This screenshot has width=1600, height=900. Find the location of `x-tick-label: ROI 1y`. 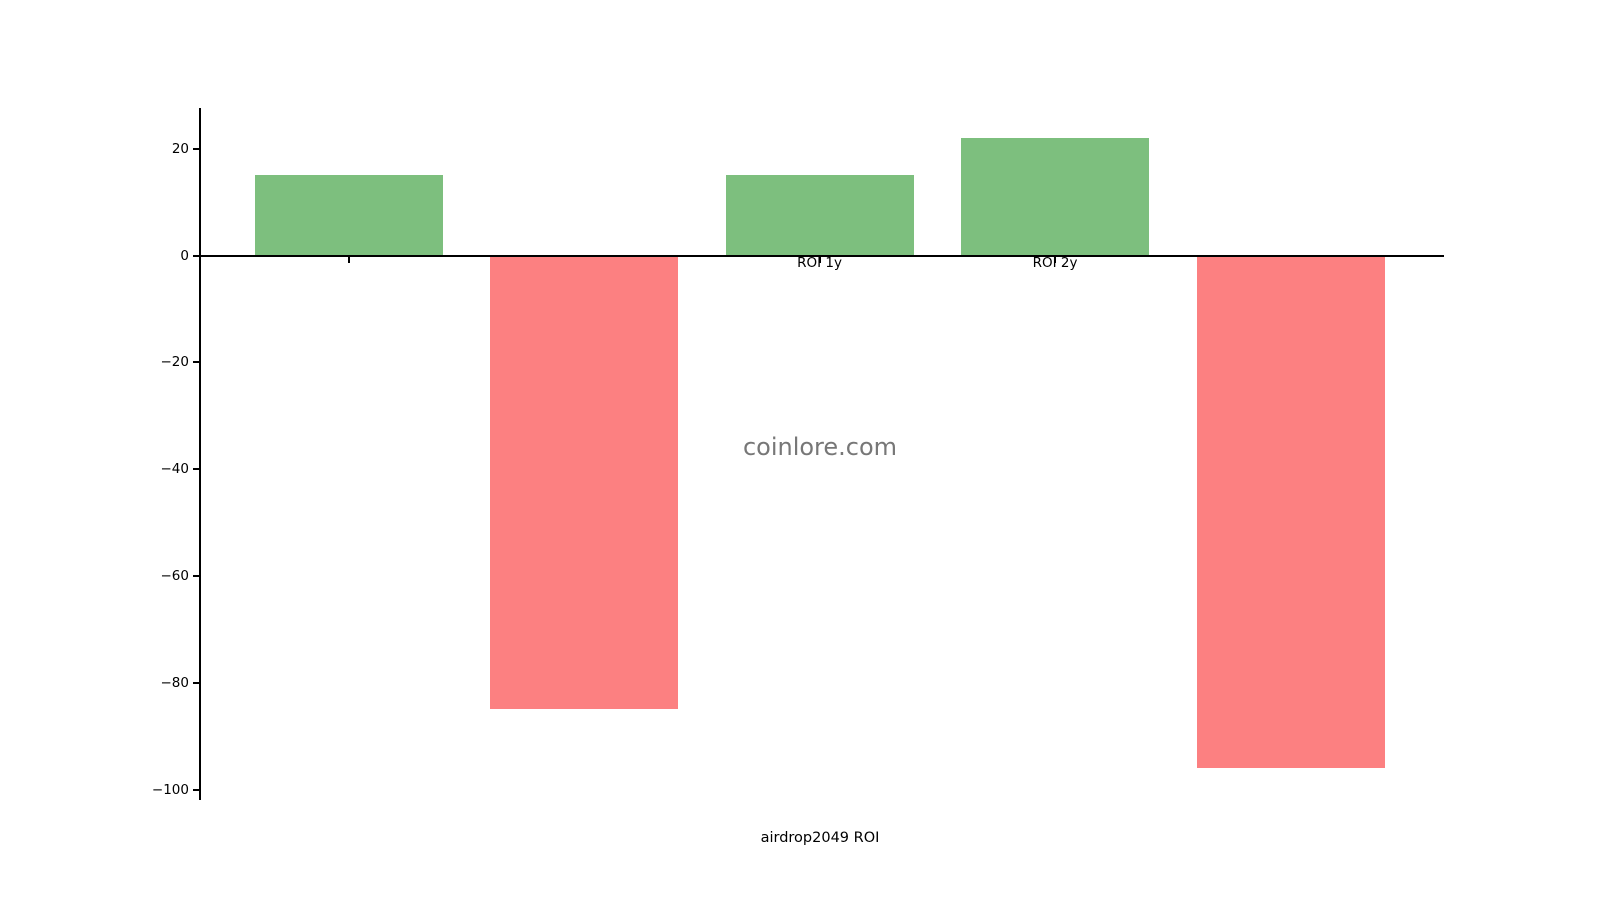

x-tick-label: ROI 1y is located at coordinates (819, 262).